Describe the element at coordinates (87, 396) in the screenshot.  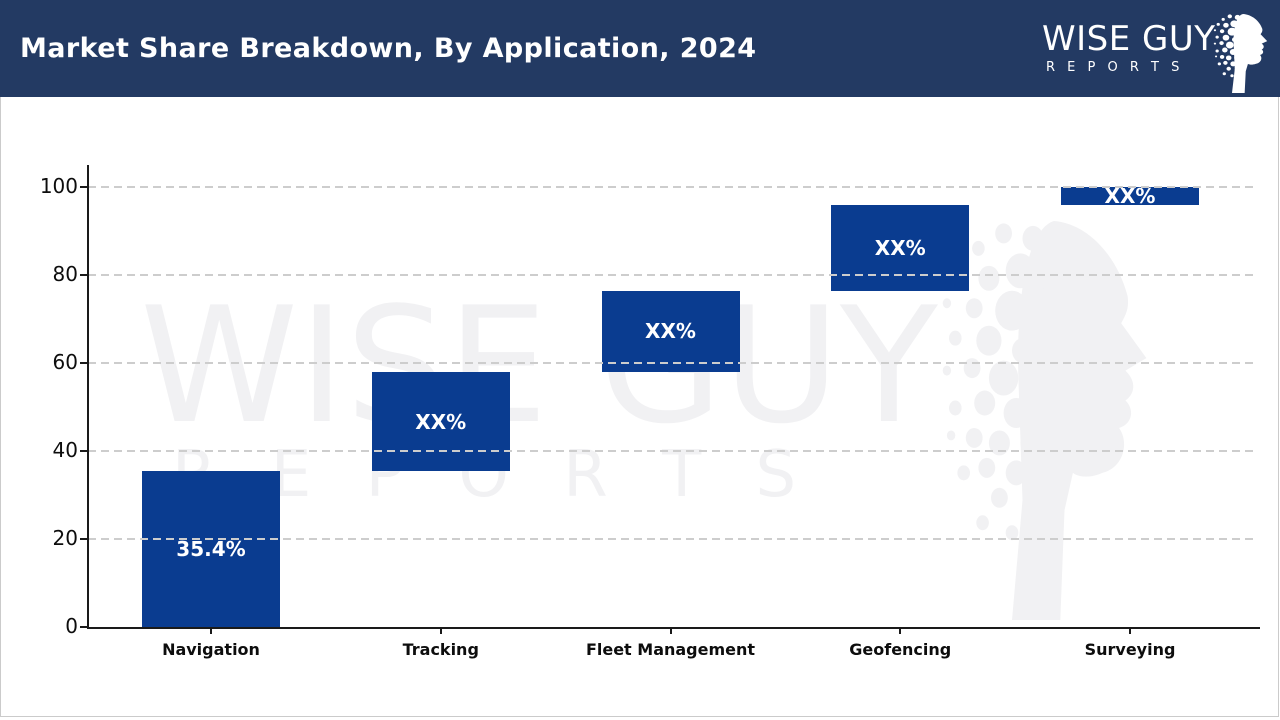
I see `y-axis-line` at that location.